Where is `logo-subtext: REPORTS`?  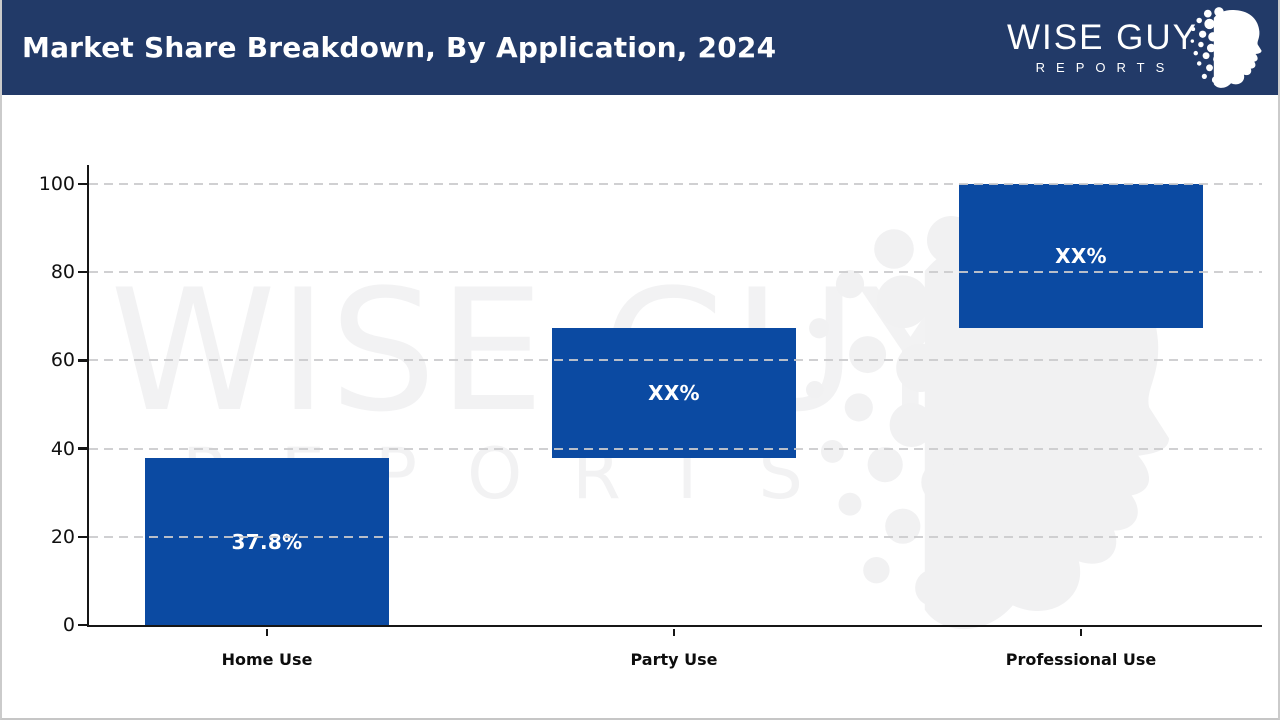
logo-subtext: REPORTS is located at coordinates (1105, 67).